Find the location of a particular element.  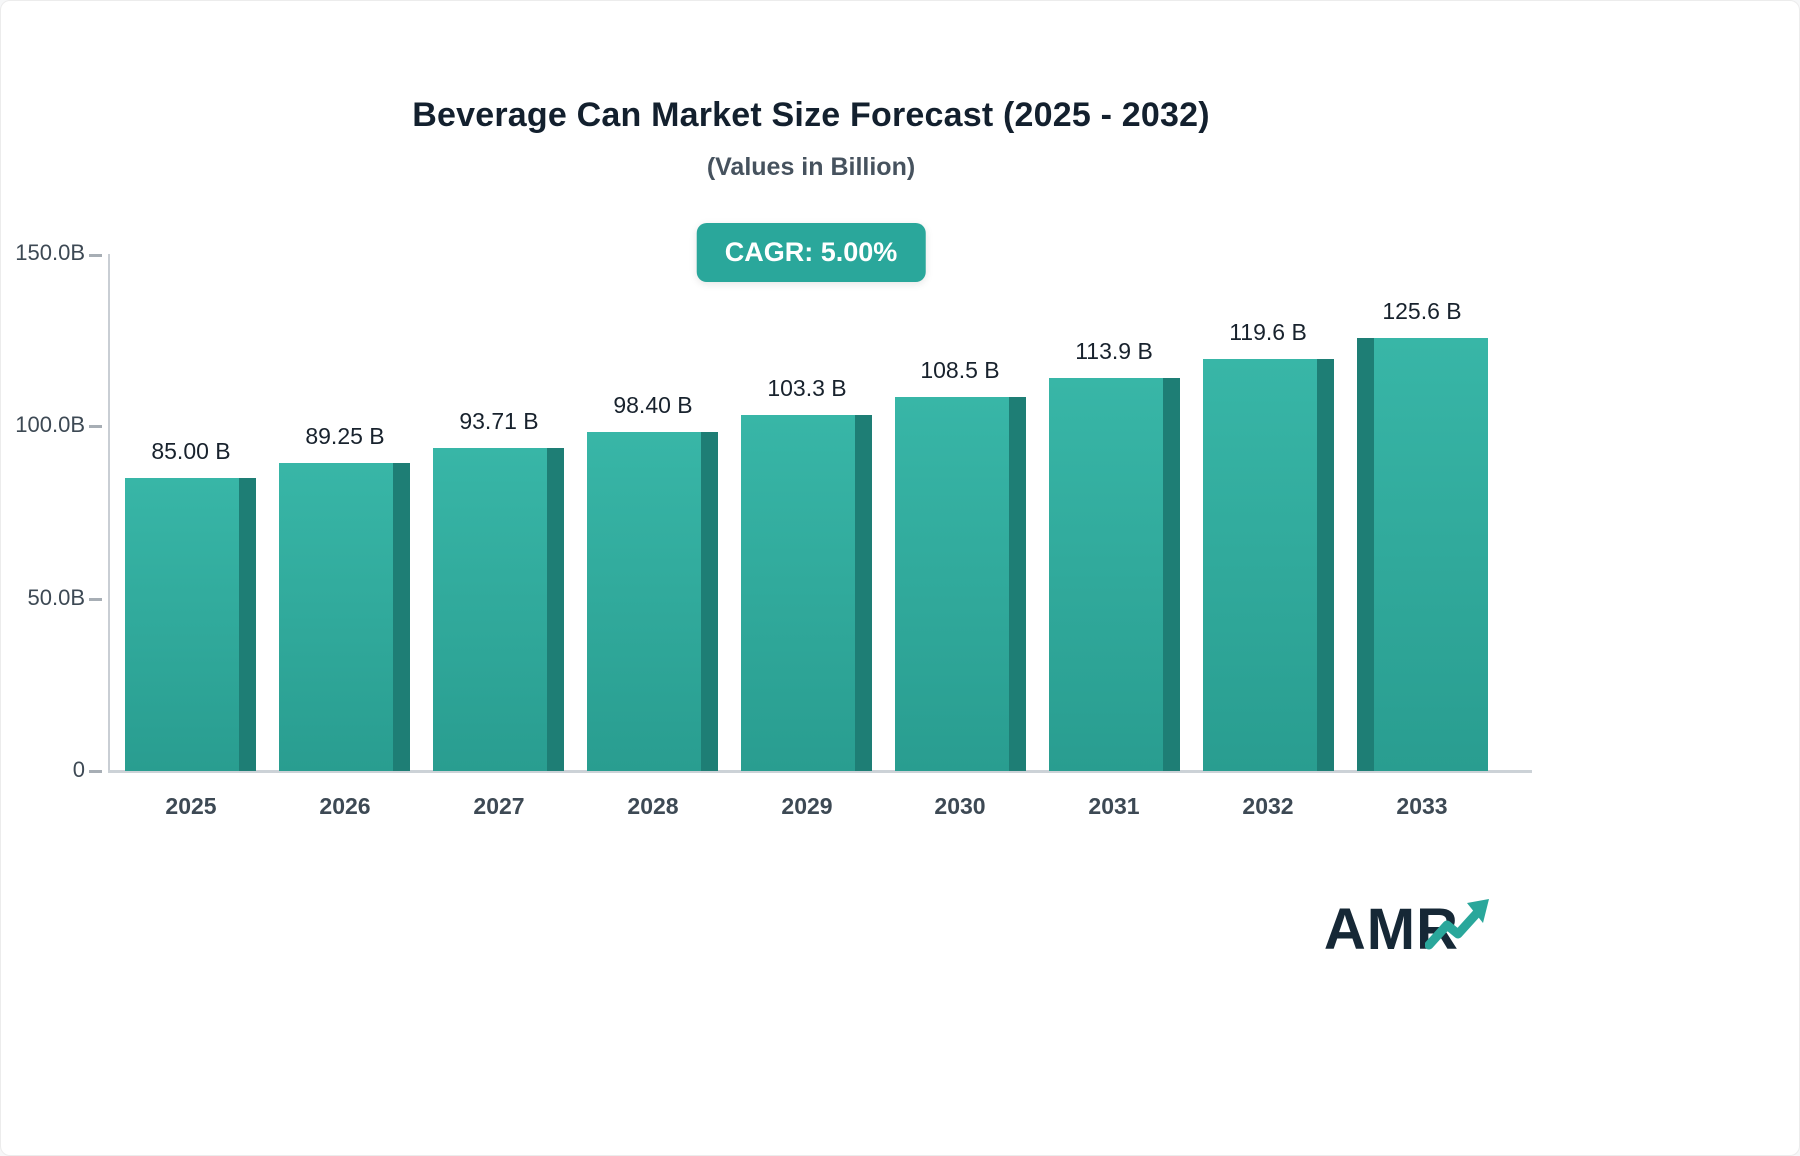

bar-value-label: 93.71 B is located at coordinates (499, 421).